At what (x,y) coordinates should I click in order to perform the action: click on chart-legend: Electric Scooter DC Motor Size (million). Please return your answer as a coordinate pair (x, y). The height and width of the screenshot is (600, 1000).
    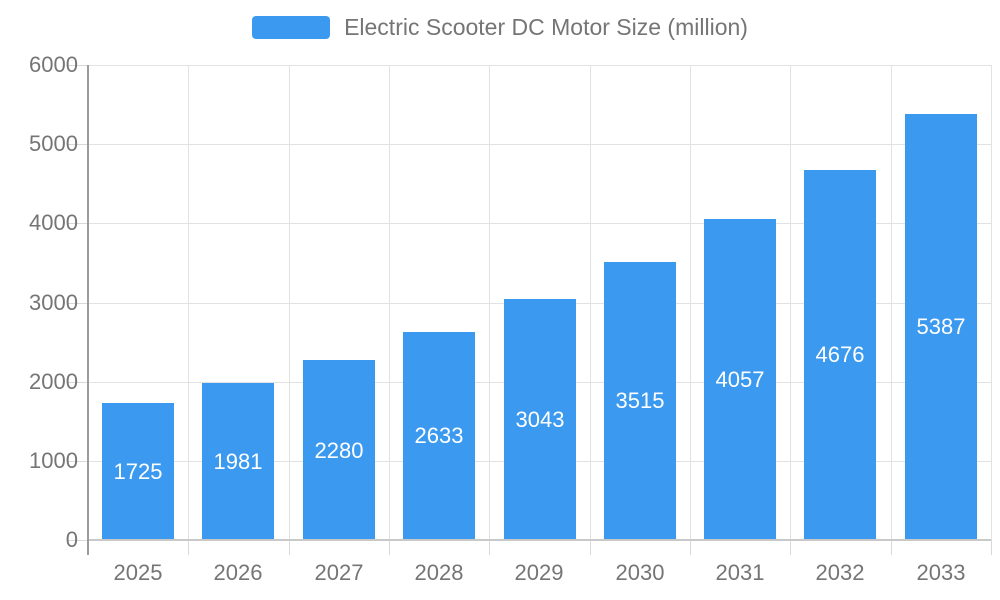
    Looking at the image, I should click on (500, 27).